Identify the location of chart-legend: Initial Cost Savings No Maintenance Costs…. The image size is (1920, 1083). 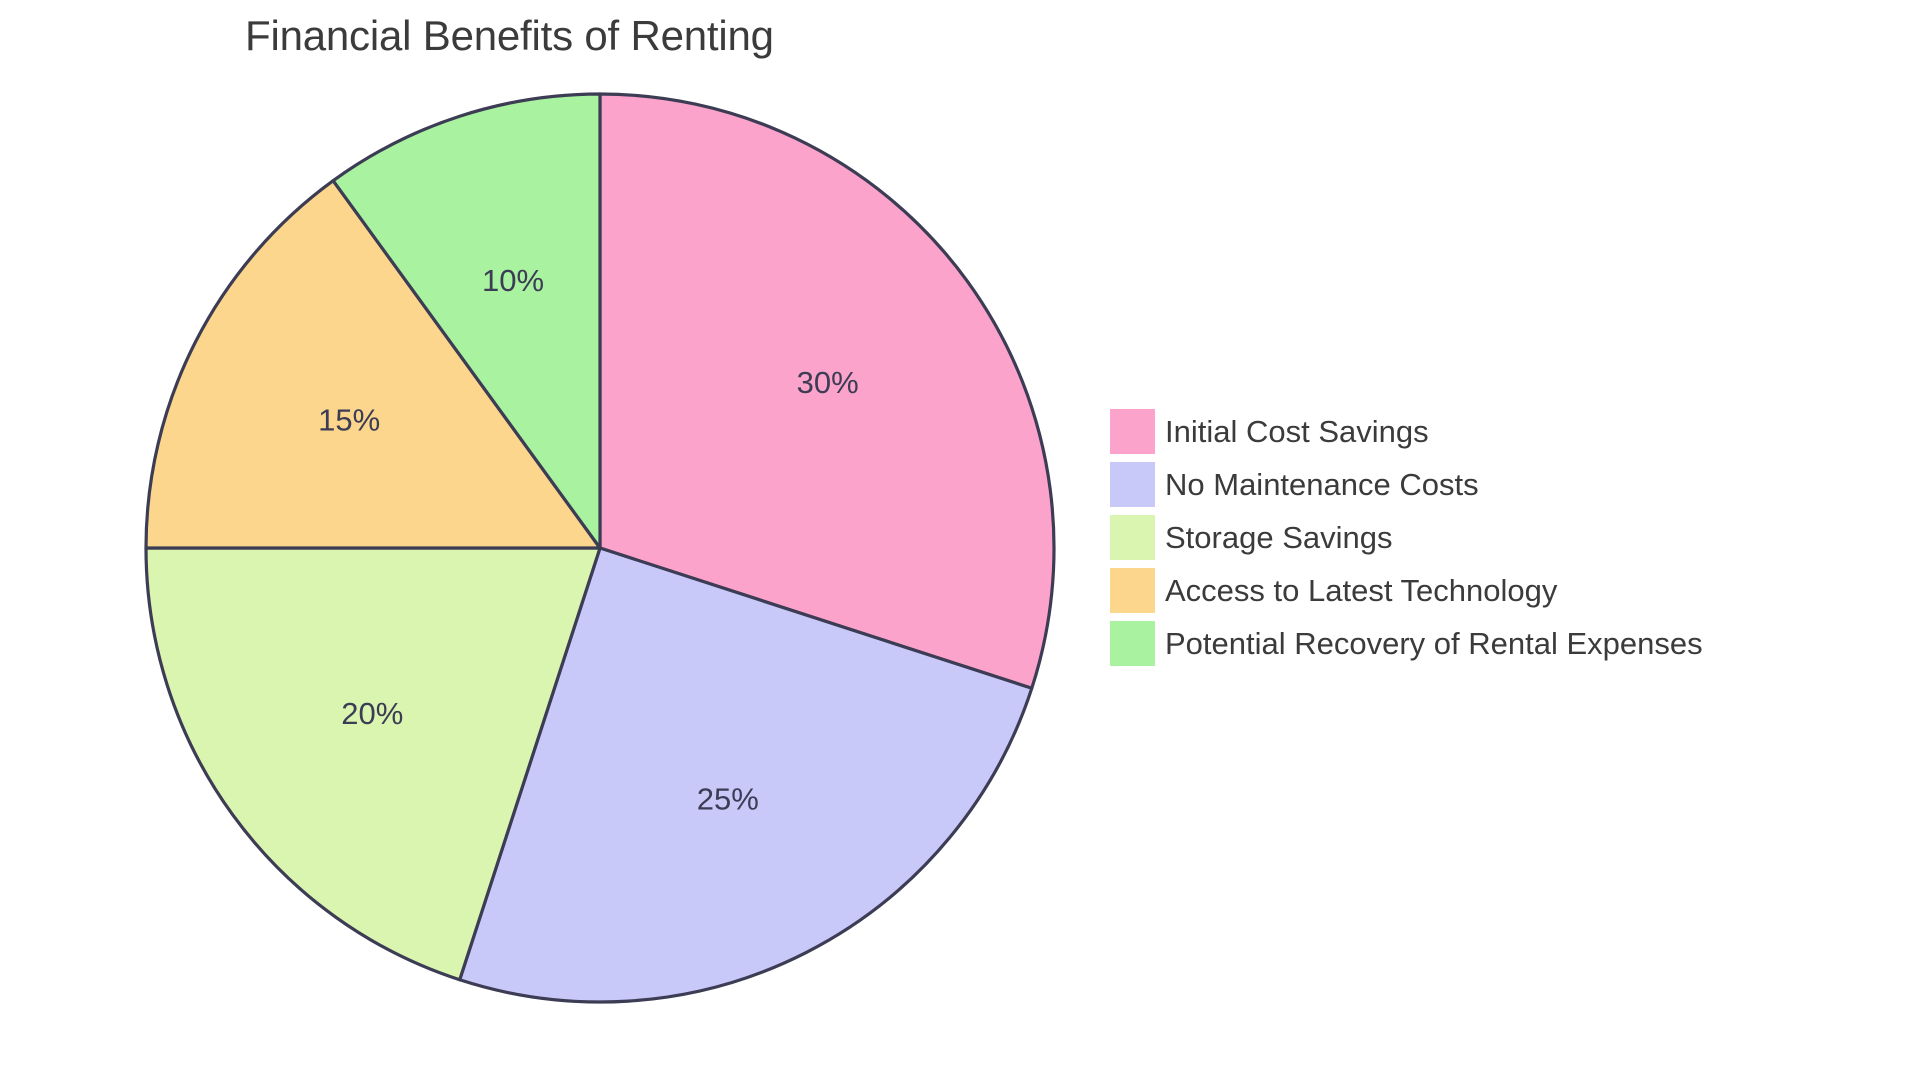
(1406, 537).